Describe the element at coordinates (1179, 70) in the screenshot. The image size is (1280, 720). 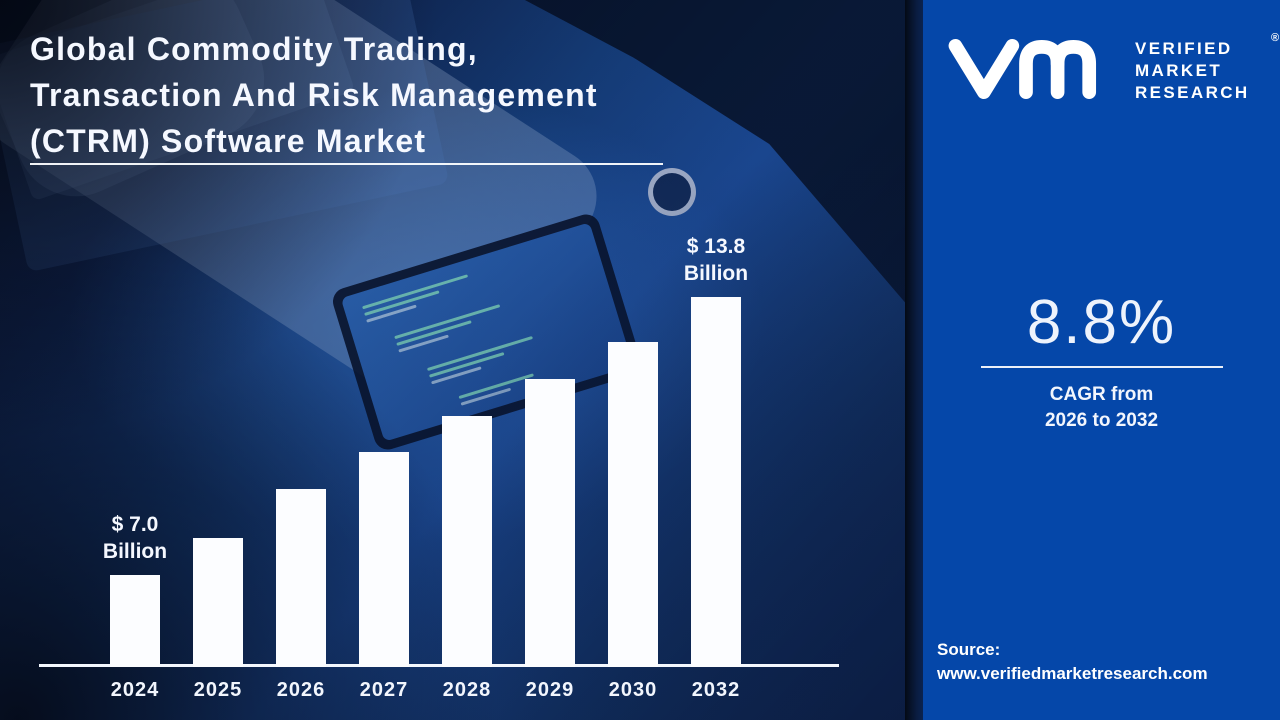
I see `brand-name-line-2: MARKET` at that location.